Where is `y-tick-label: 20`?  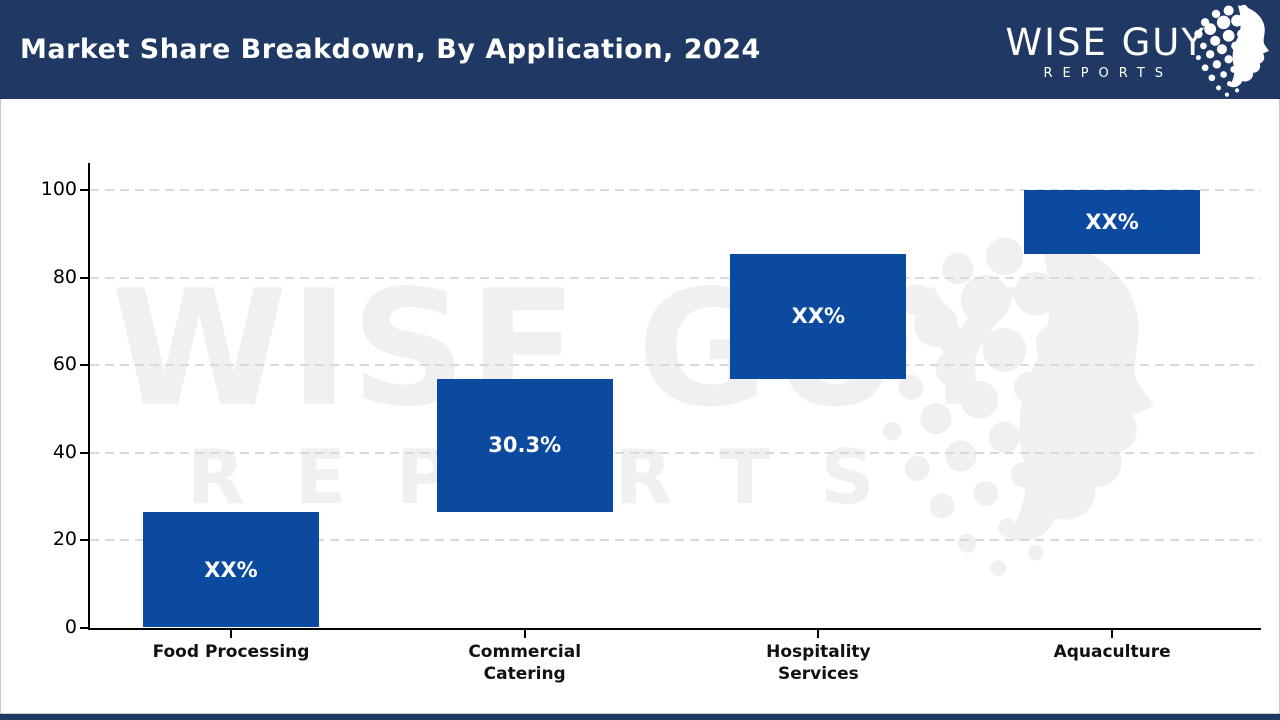 y-tick-label: 20 is located at coordinates (64, 539).